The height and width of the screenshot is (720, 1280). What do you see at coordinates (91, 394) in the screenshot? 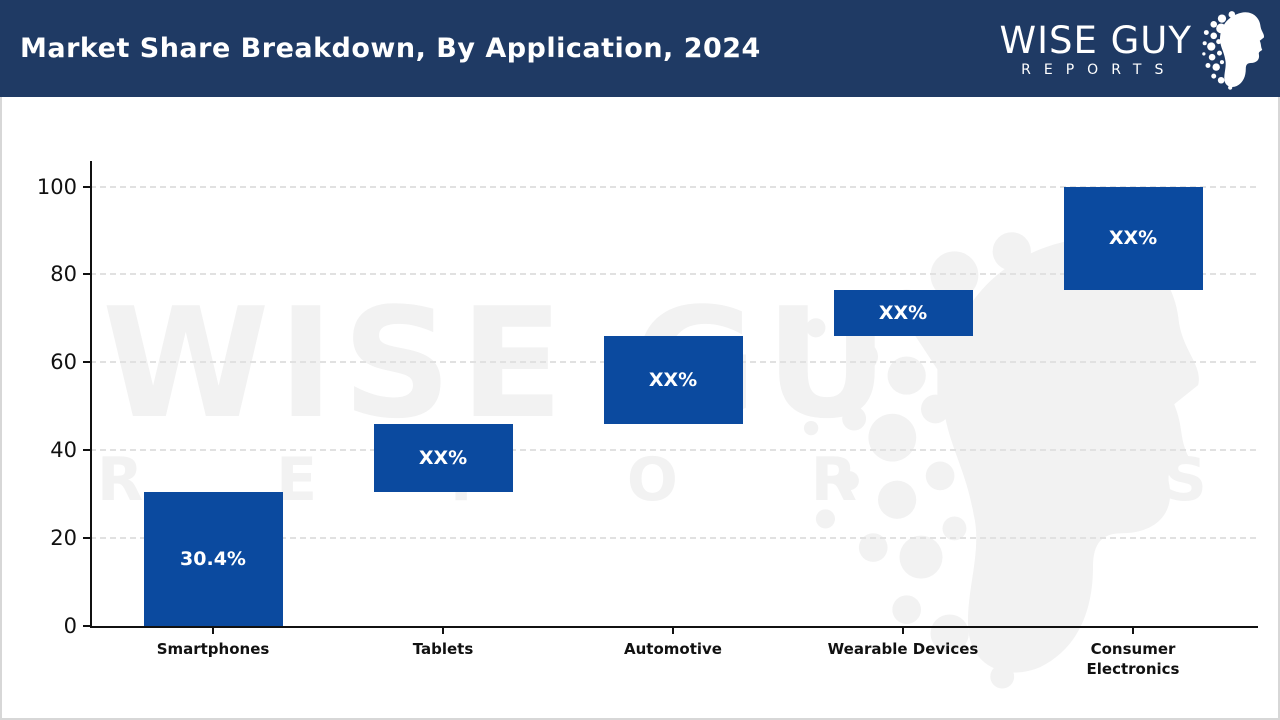
I see `y-axis-line` at bounding box center [91, 394].